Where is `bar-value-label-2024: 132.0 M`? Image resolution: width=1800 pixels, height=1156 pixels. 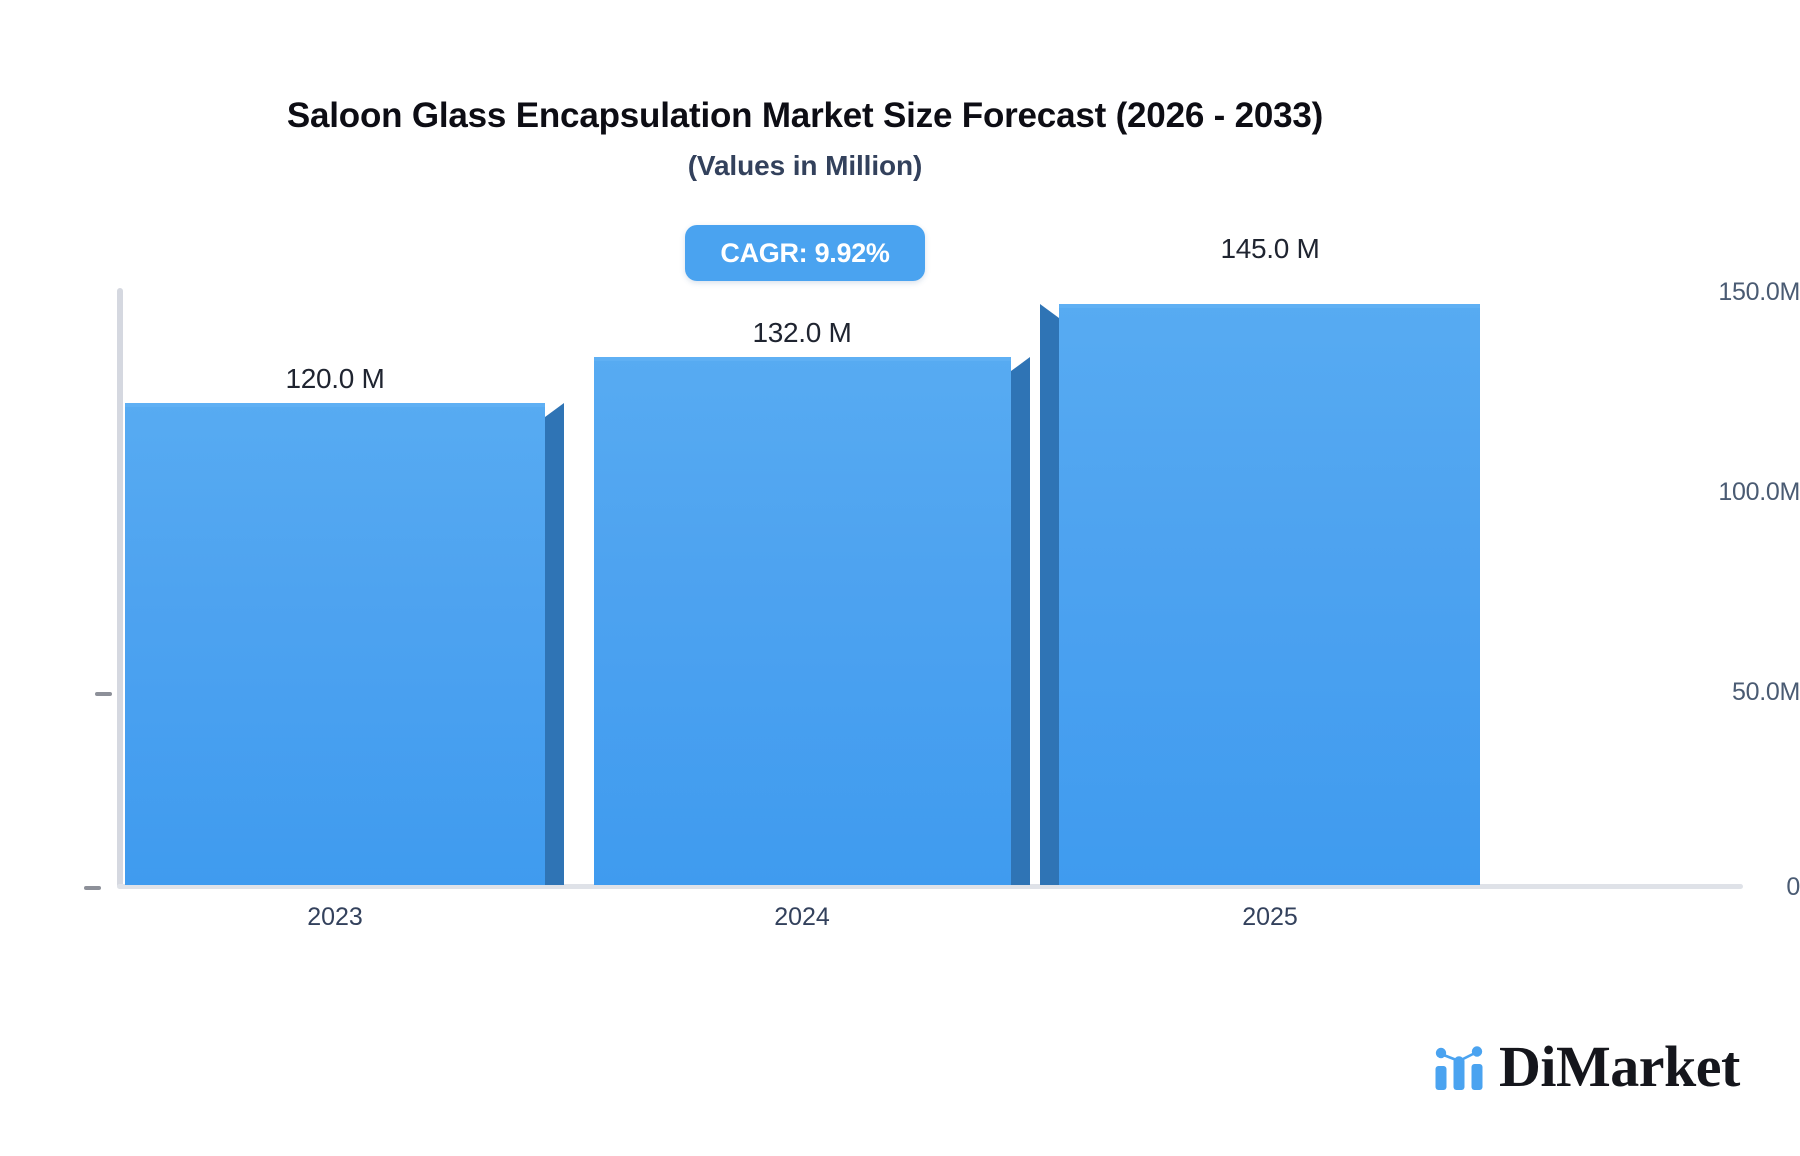
bar-value-label-2024: 132.0 M is located at coordinates (802, 332).